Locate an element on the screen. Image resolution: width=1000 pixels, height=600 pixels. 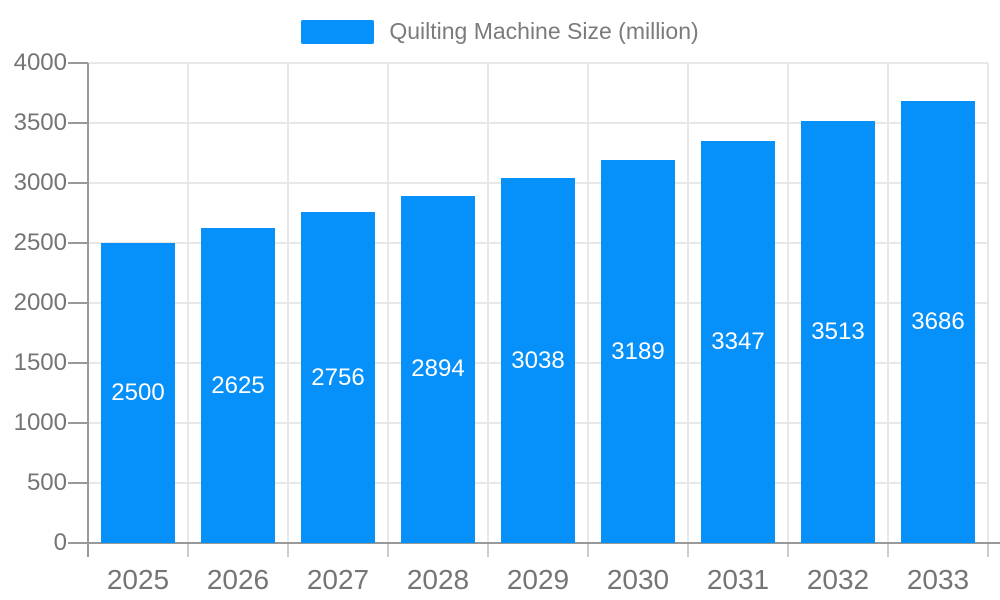
y-axis-tick-label: 3000 is located at coordinates (40, 182).